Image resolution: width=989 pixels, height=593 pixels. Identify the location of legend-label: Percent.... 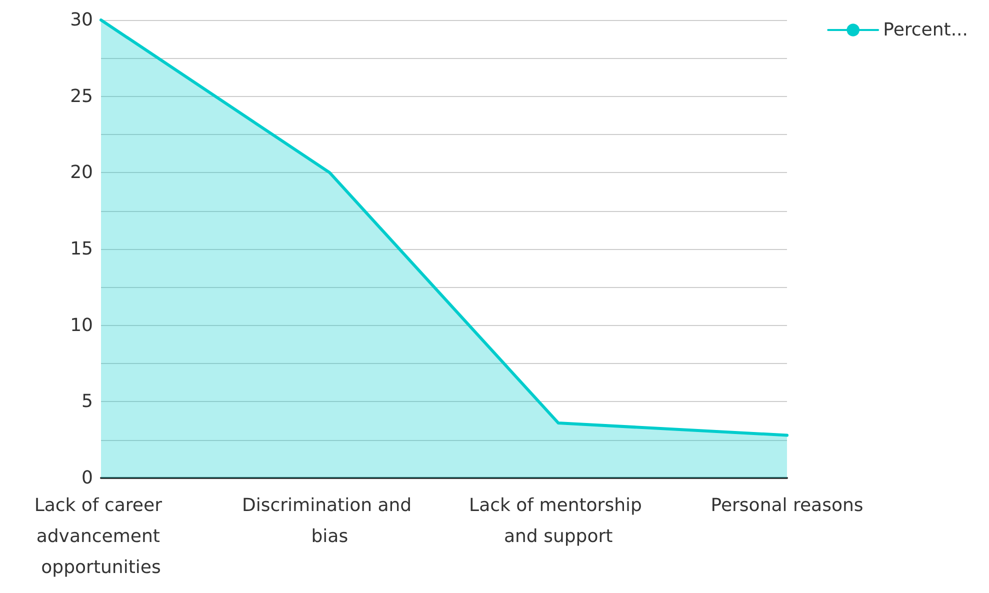
(925, 30).